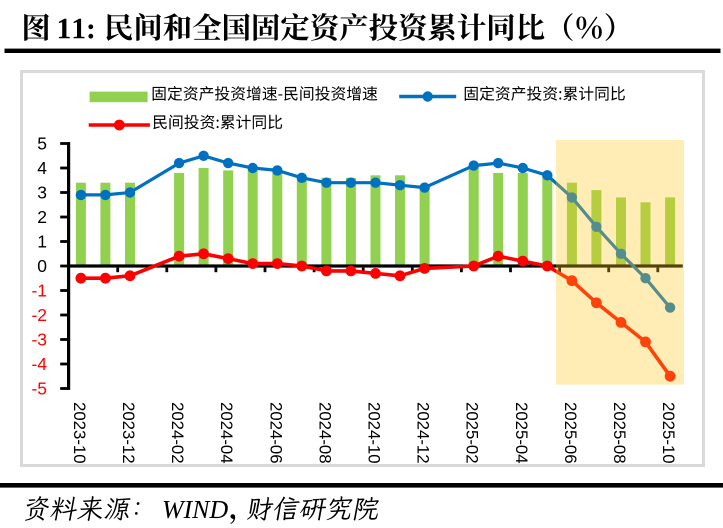 The image size is (723, 528). What do you see at coordinates (42, 217) in the screenshot?
I see `svg-text: 2` at bounding box center [42, 217].